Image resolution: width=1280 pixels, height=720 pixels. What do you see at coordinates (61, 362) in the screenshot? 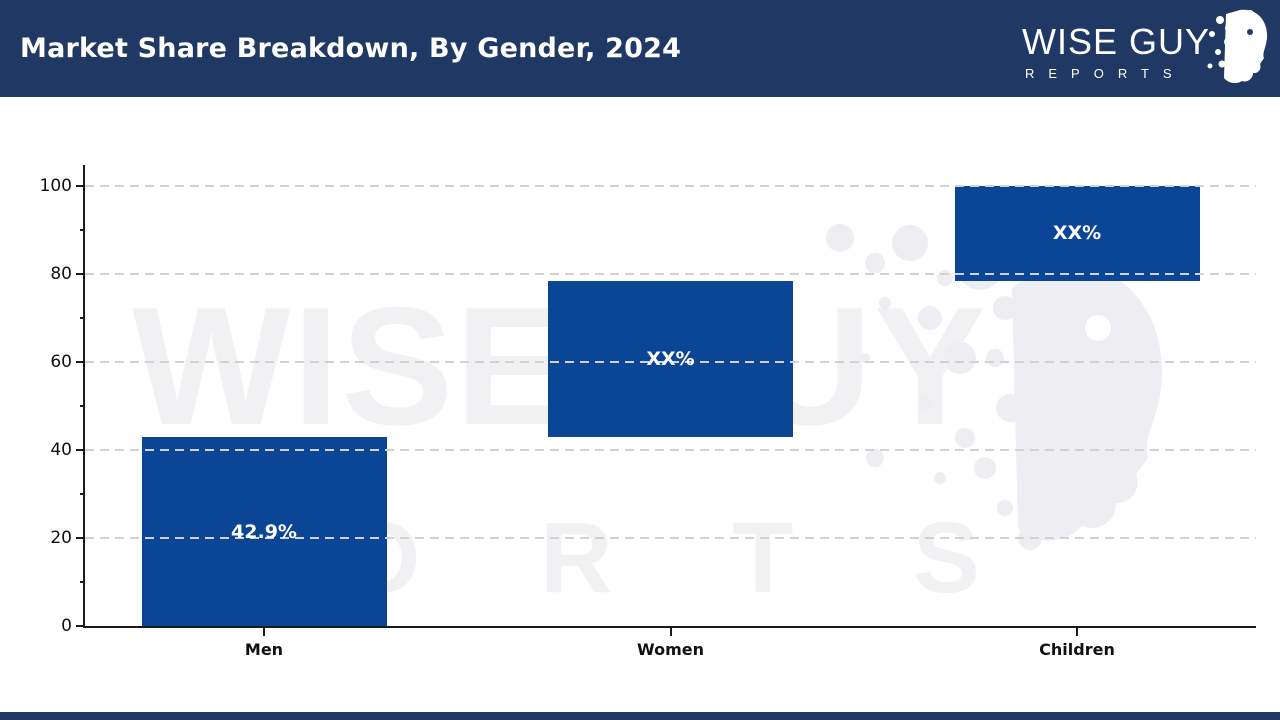
I see `y-axis-tick-label: 60` at bounding box center [61, 362].